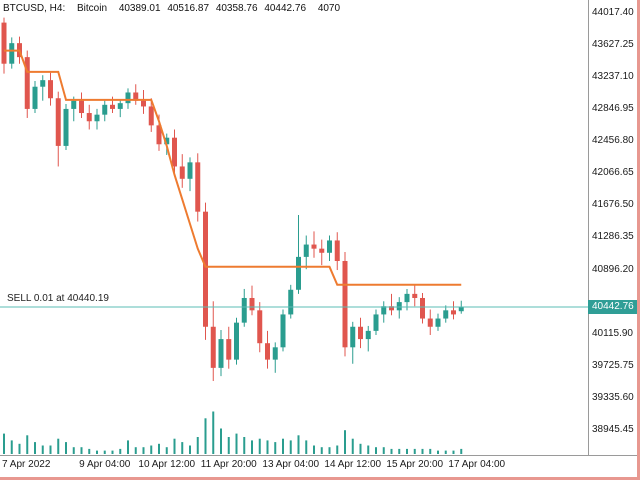  Describe the element at coordinates (26, 464) in the screenshot. I see `time-axis-label: 7 Apr 2022` at that location.